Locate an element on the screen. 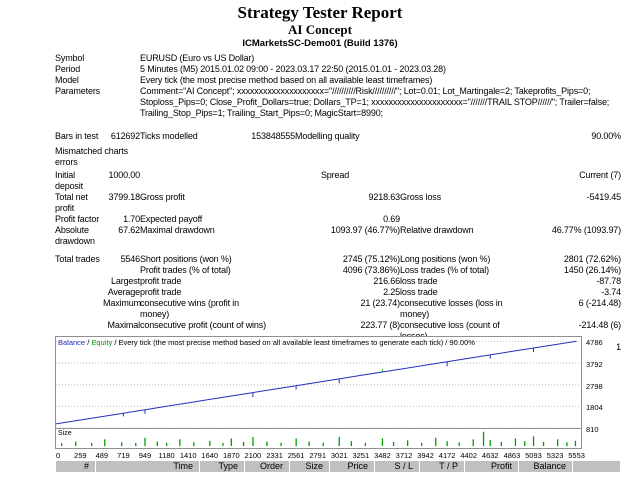 Image resolution: width=640 pixels, height=480 pixels. mismatched-value is located at coordinates (380, 155).